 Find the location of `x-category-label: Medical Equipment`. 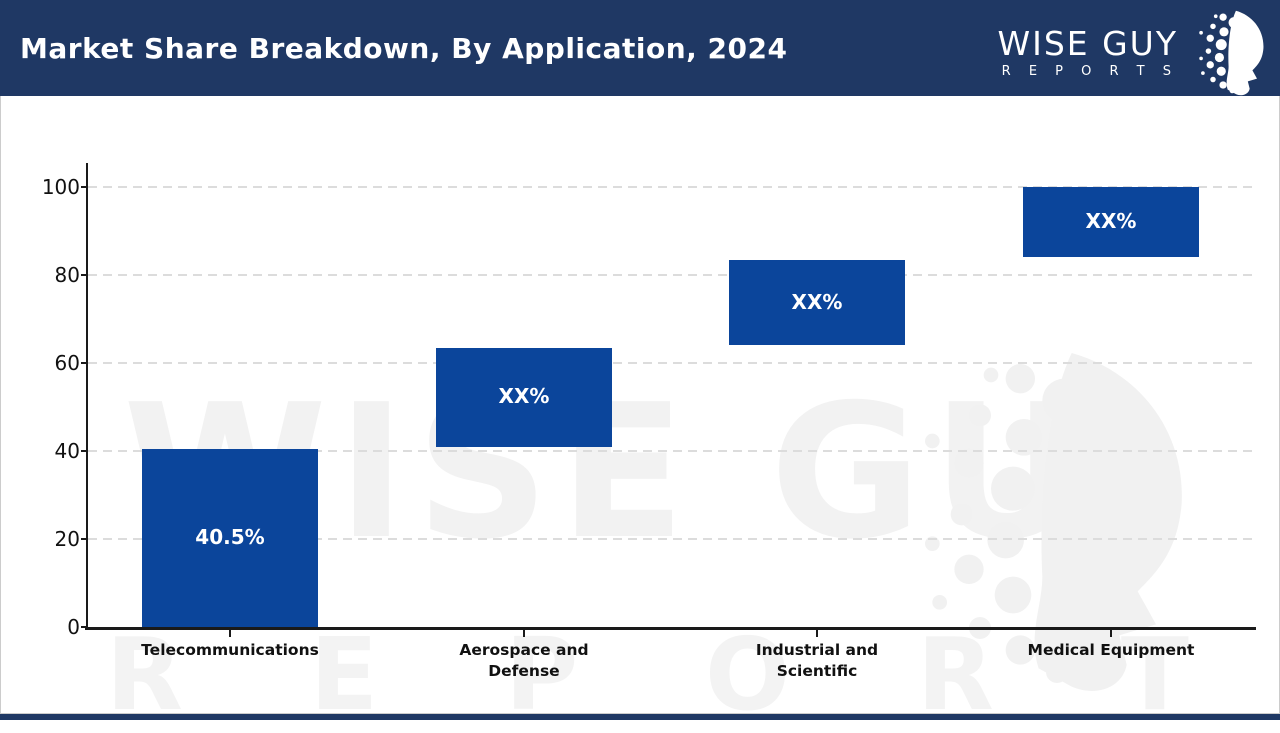

x-category-label: Medical Equipment is located at coordinates (1111, 650).